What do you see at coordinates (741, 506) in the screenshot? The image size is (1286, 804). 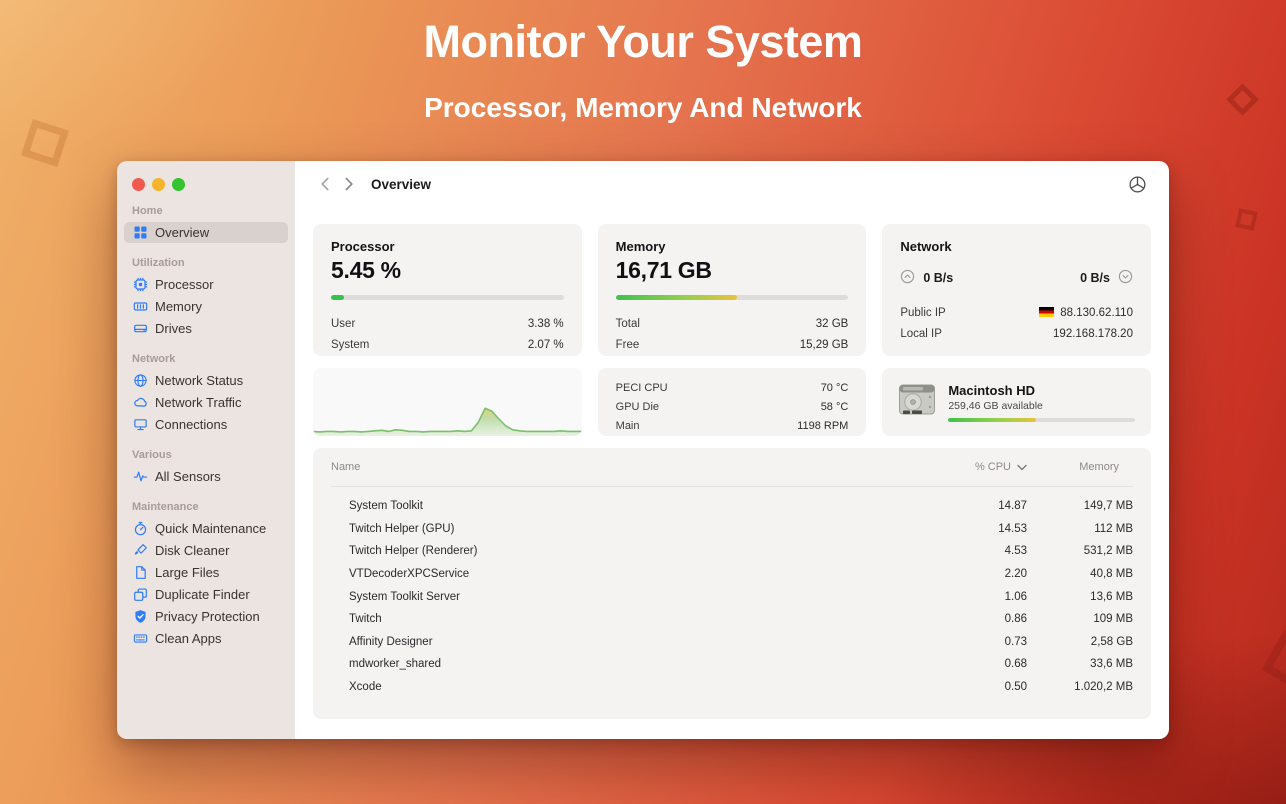 I see `table-row: System Toolkit 14.87 149,7 MB` at bounding box center [741, 506].